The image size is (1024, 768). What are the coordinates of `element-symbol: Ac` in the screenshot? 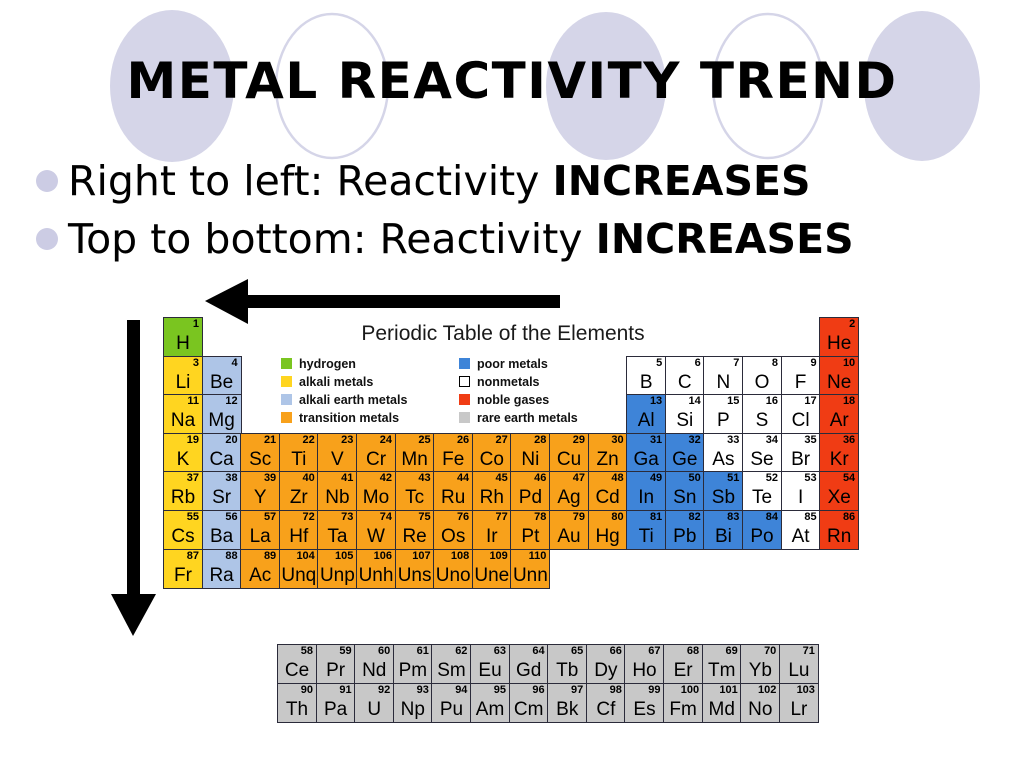 It's located at (260, 575).